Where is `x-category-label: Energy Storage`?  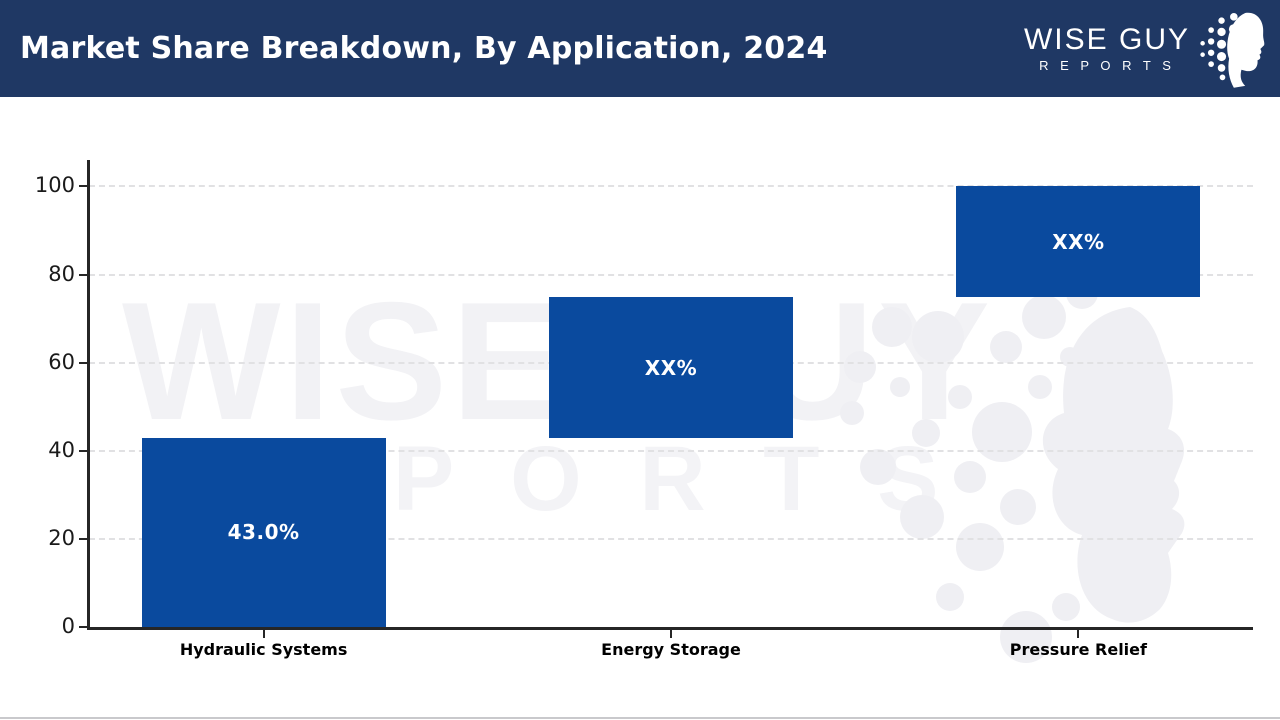 x-category-label: Energy Storage is located at coordinates (671, 649).